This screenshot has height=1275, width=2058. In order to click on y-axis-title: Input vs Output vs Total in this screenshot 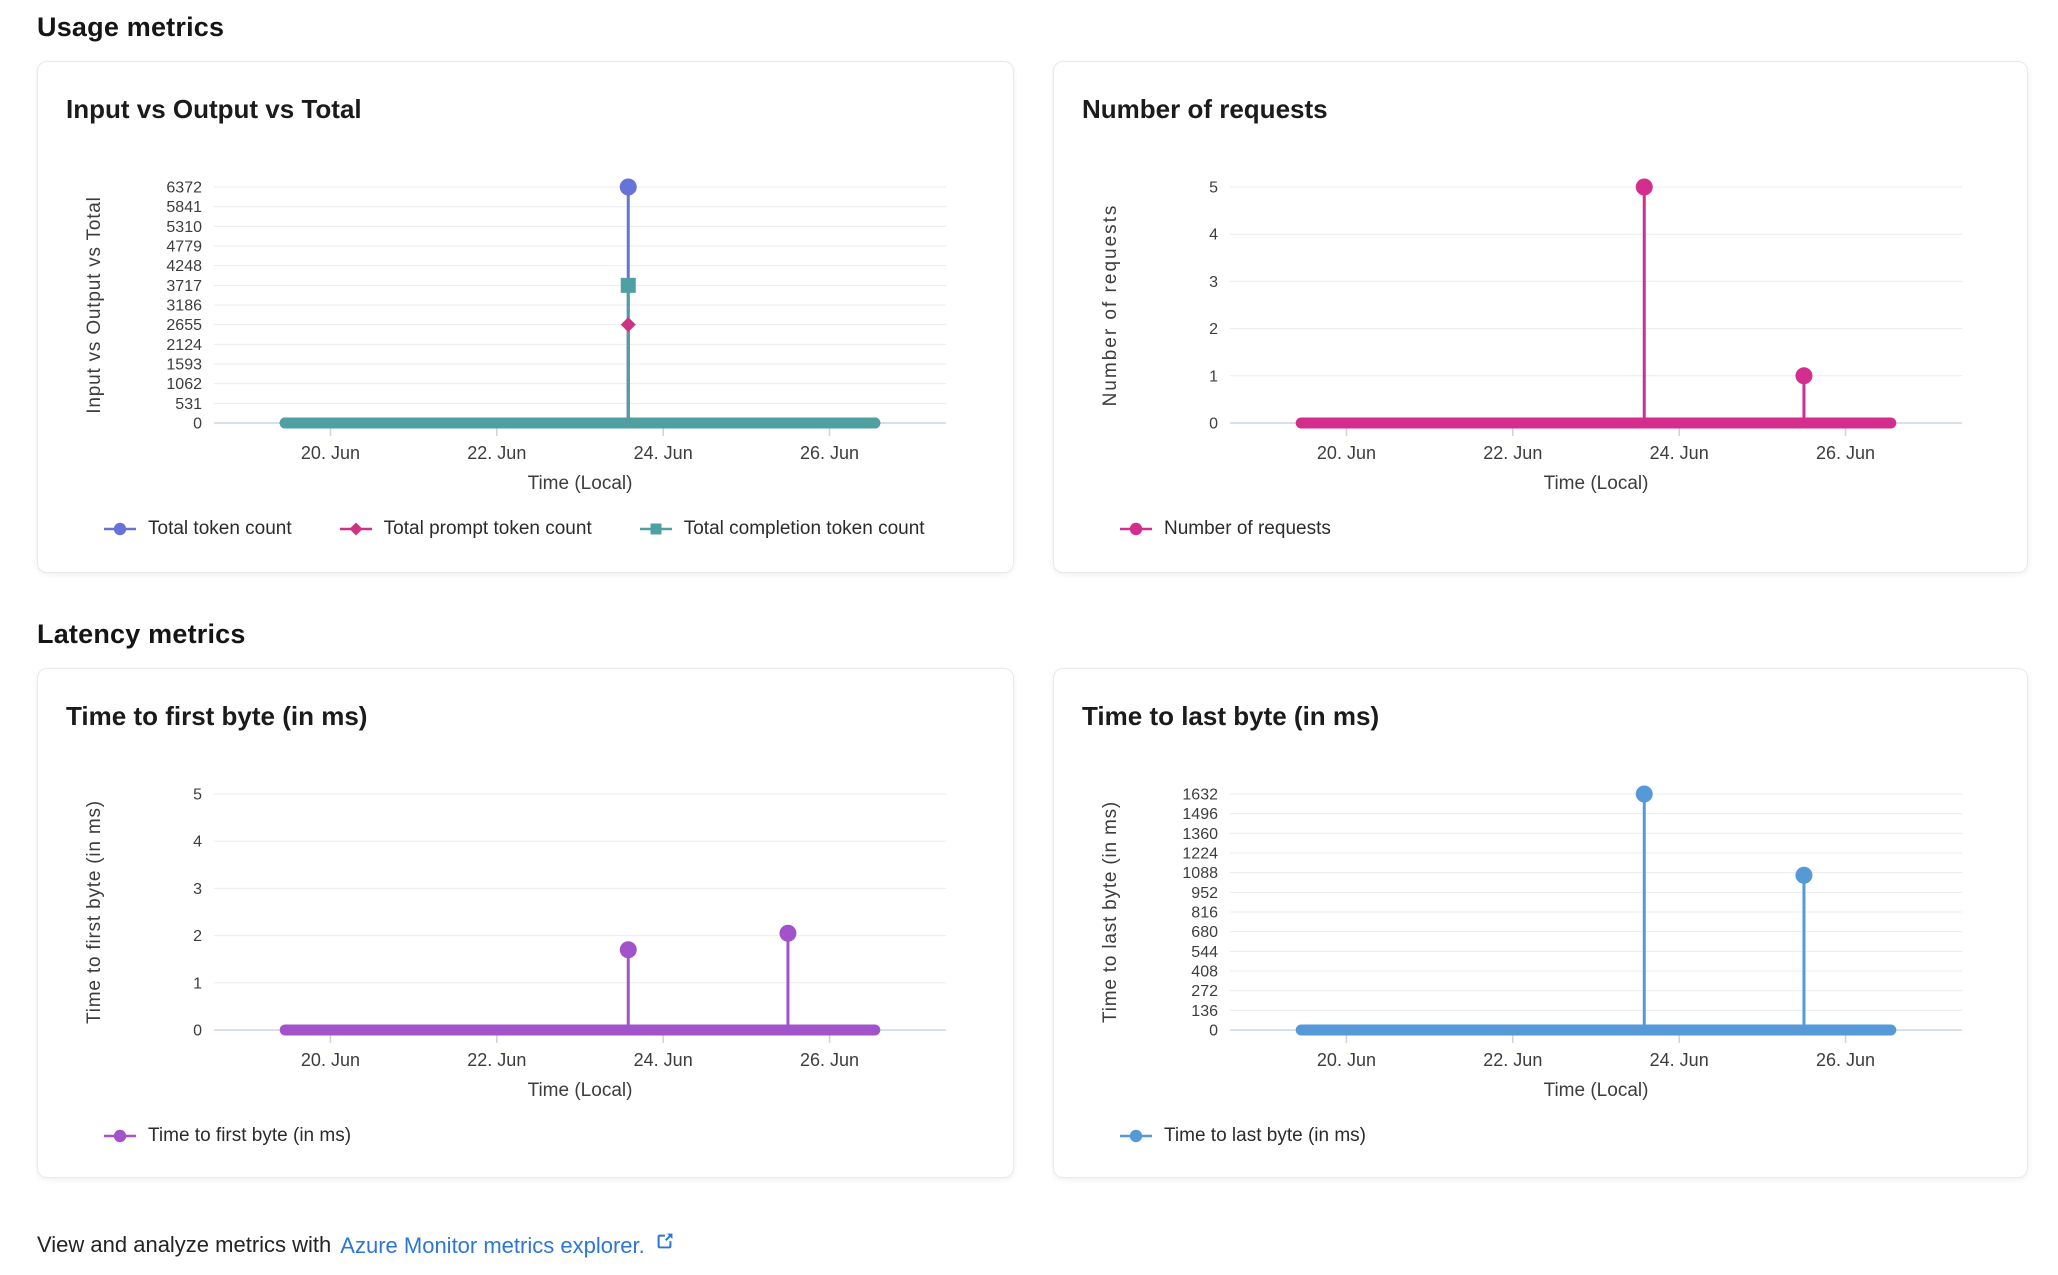, I will do `click(94, 304)`.